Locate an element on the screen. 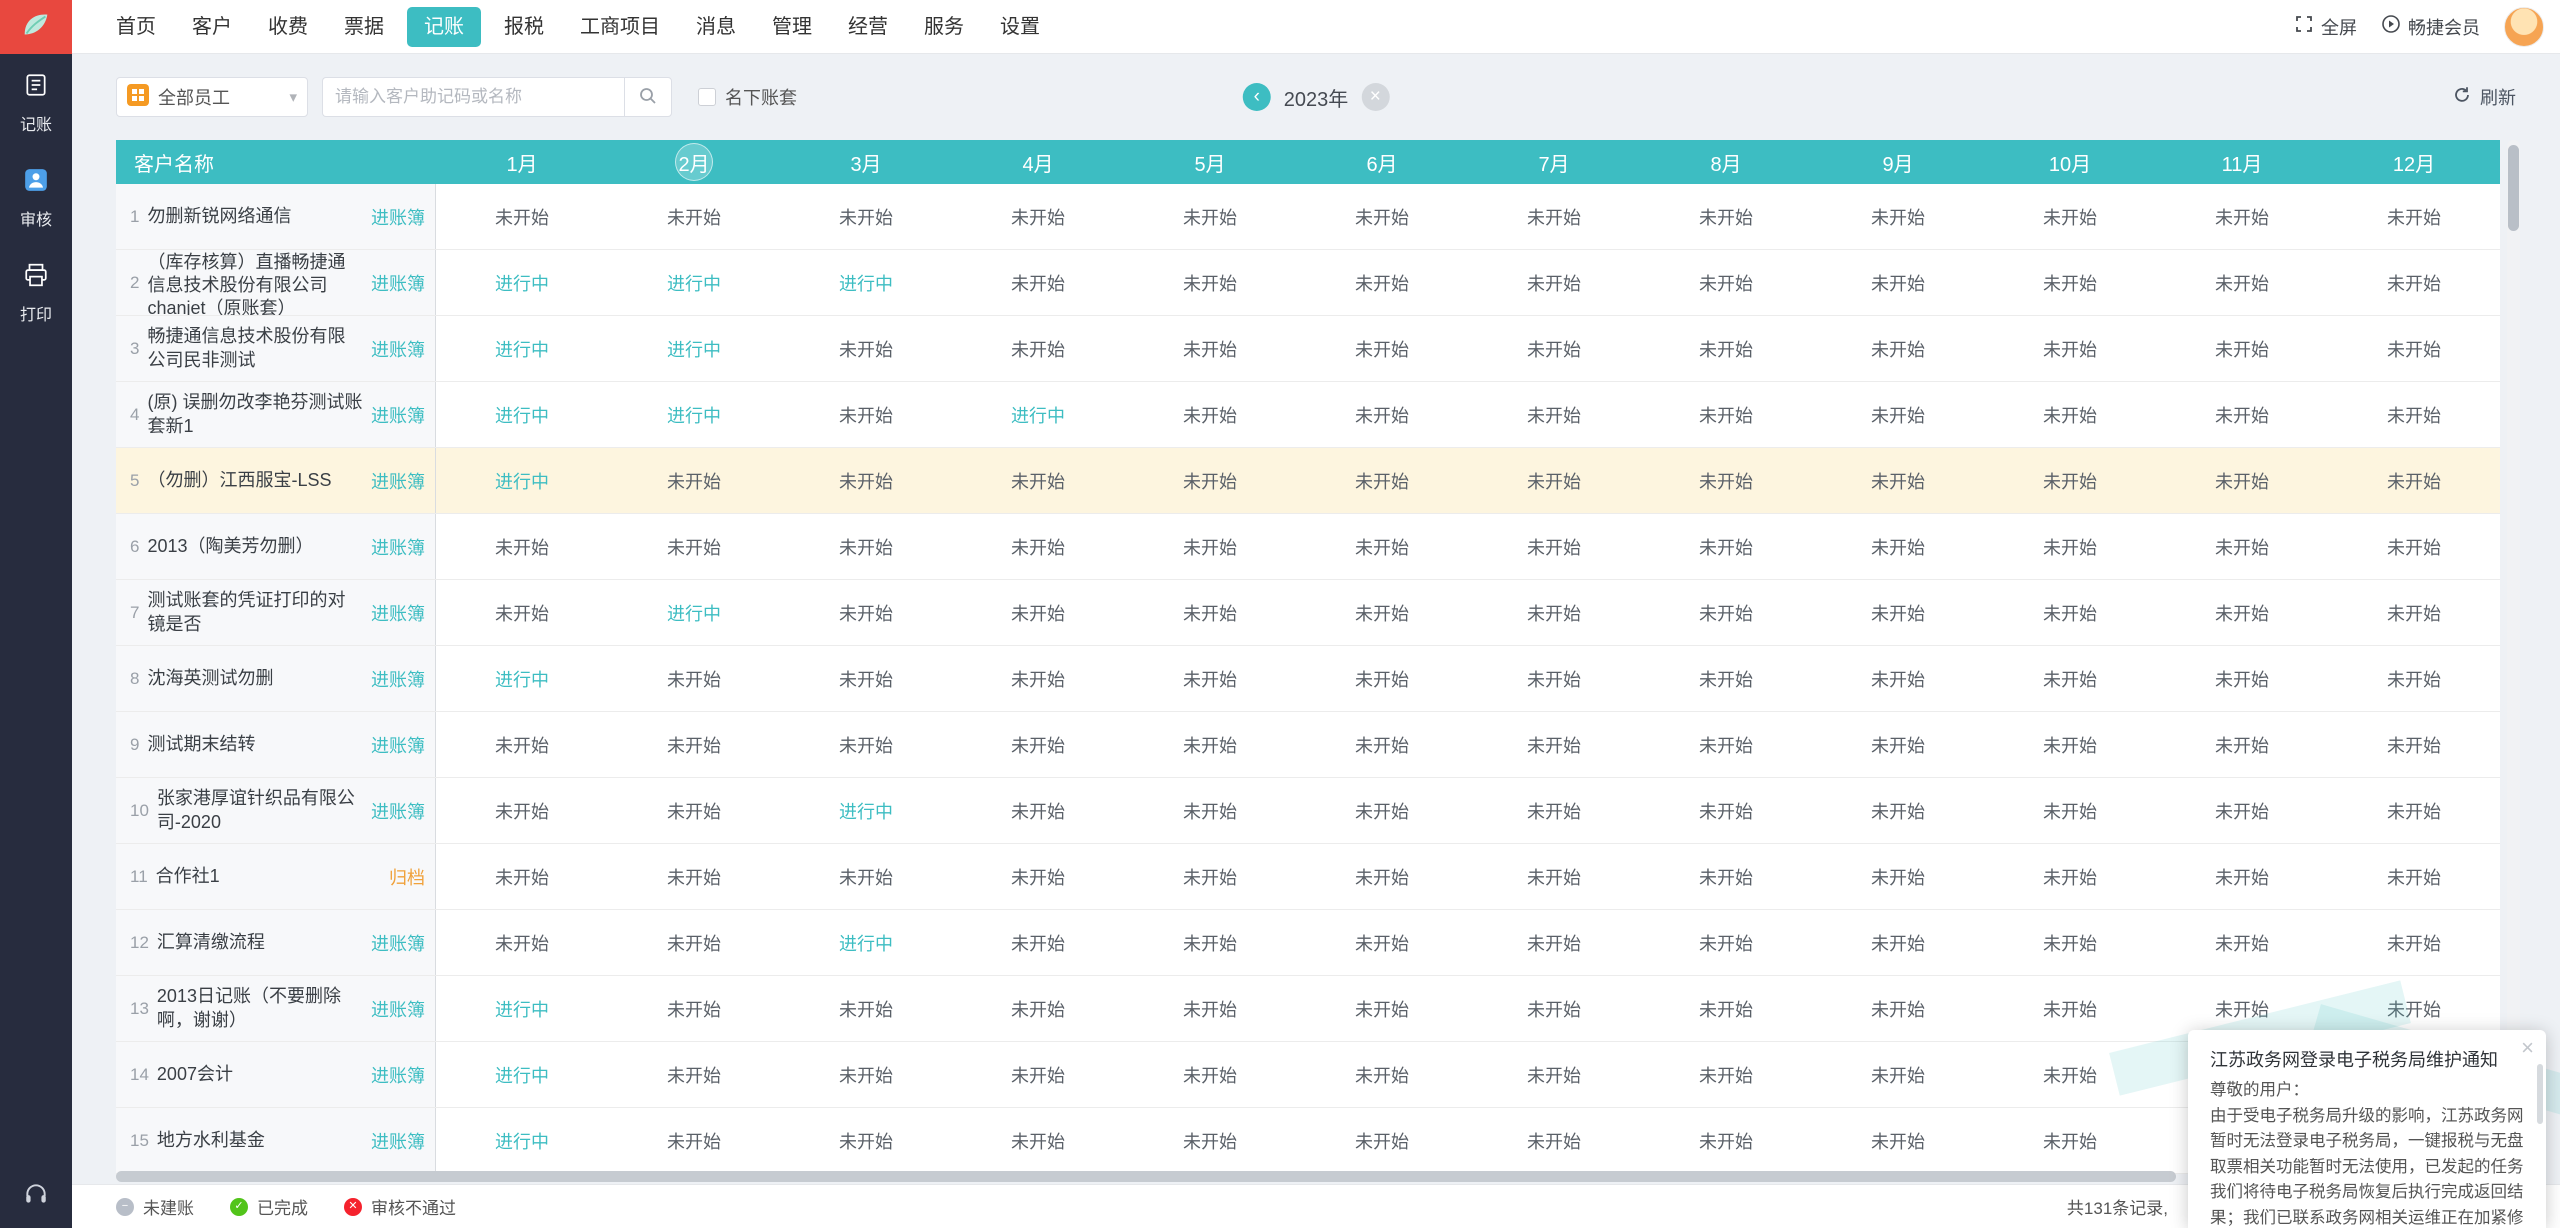 Image resolution: width=2560 pixels, height=1228 pixels. notice-scrollbar is located at coordinates (2540, 1094).